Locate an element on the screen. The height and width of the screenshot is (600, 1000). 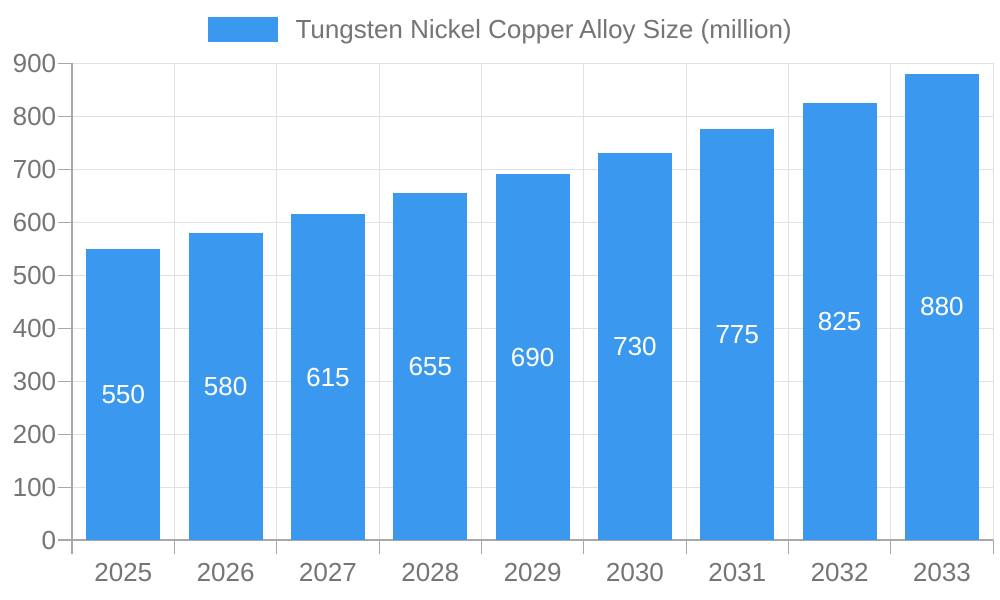
bar-value-label: 880 is located at coordinates (942, 306).